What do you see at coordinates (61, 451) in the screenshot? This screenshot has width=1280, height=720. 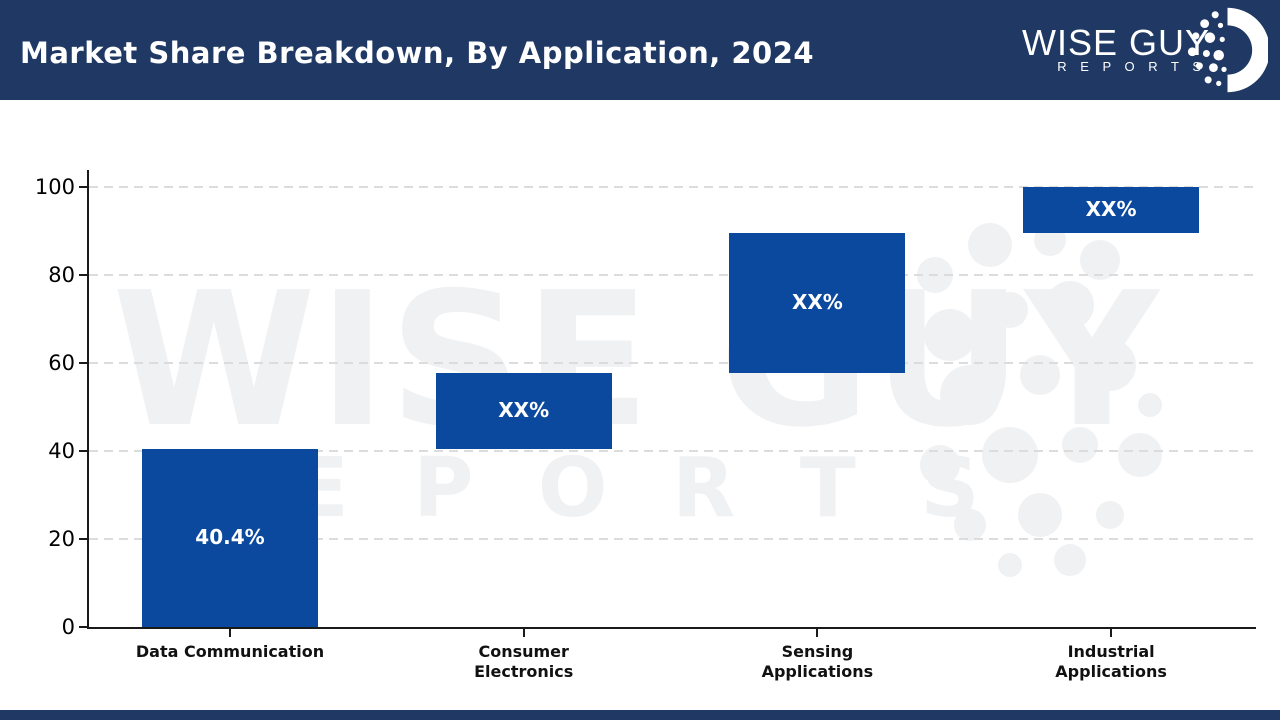 I see `y-axis-tick-label: 40` at bounding box center [61, 451].